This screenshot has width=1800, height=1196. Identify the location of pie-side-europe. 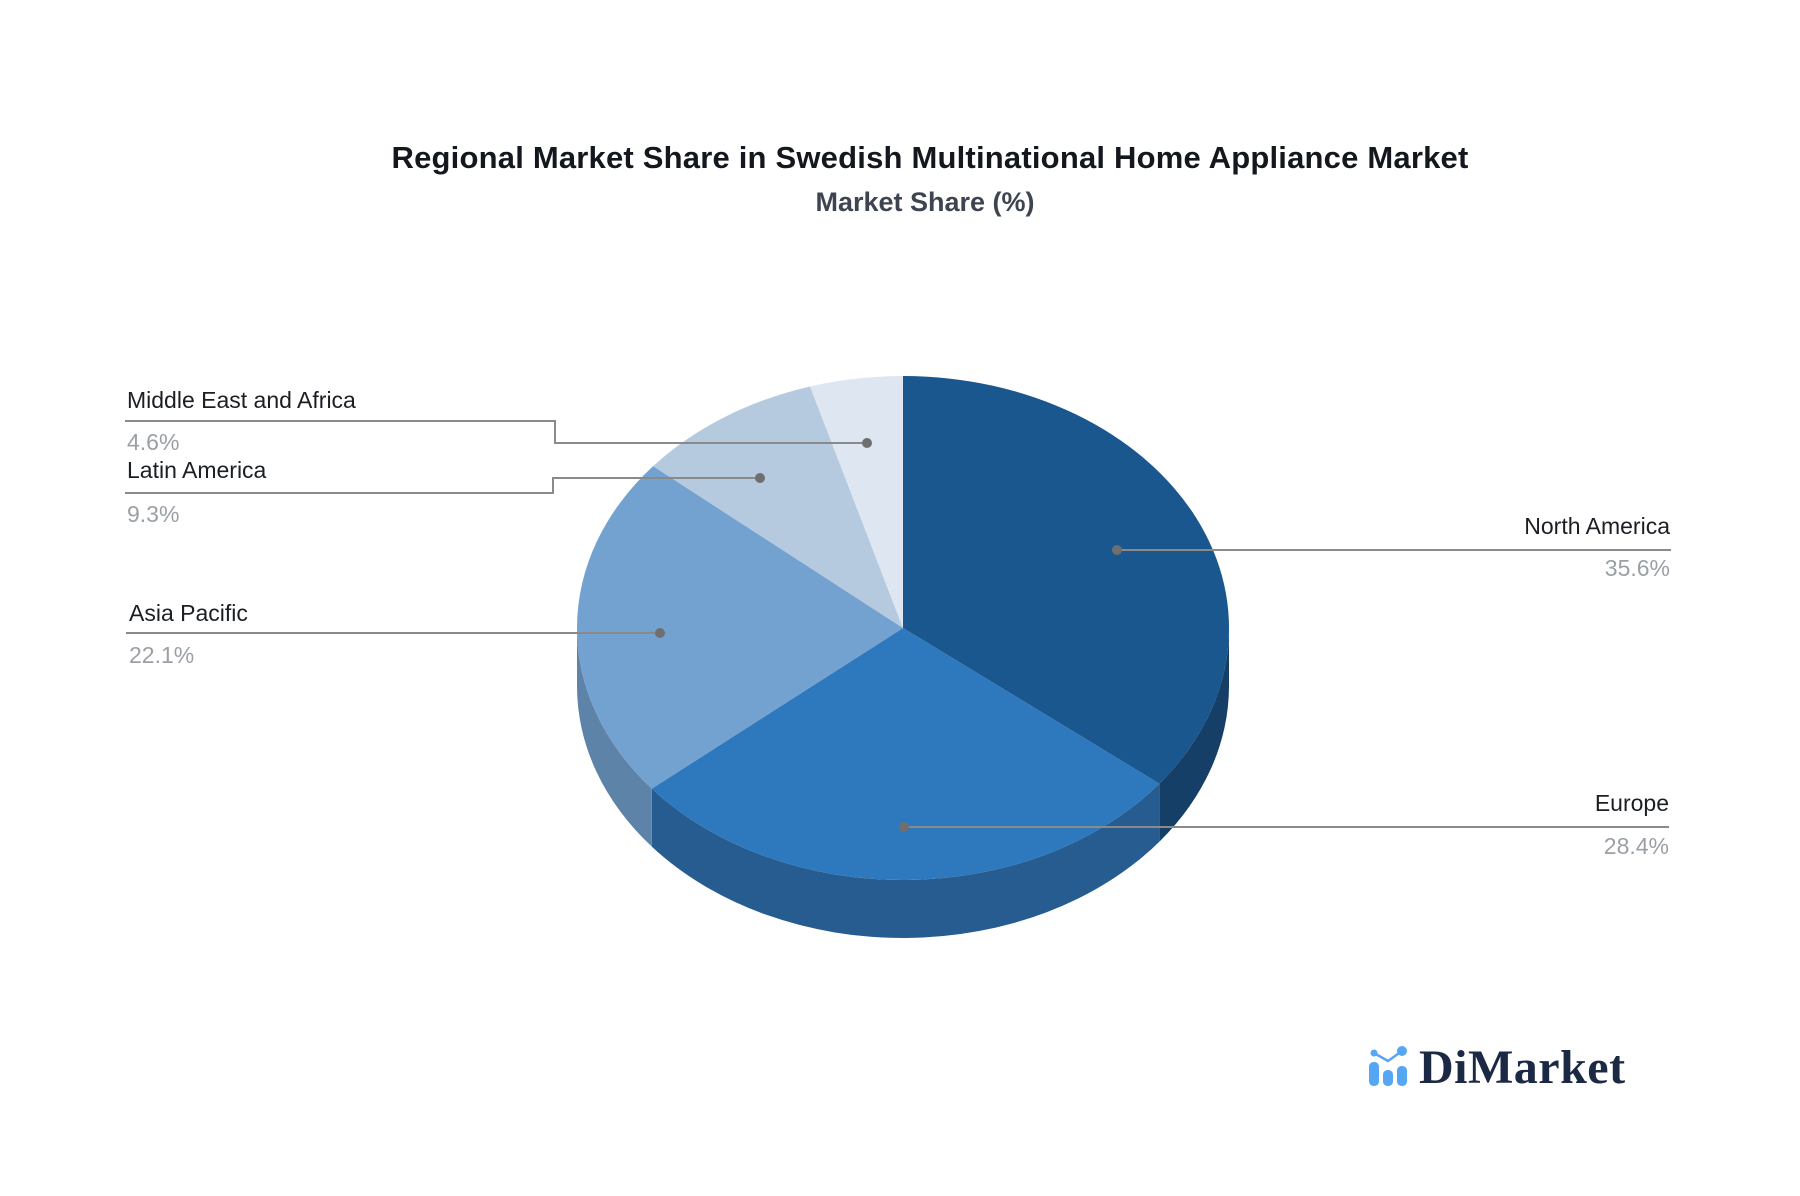
(905, 860).